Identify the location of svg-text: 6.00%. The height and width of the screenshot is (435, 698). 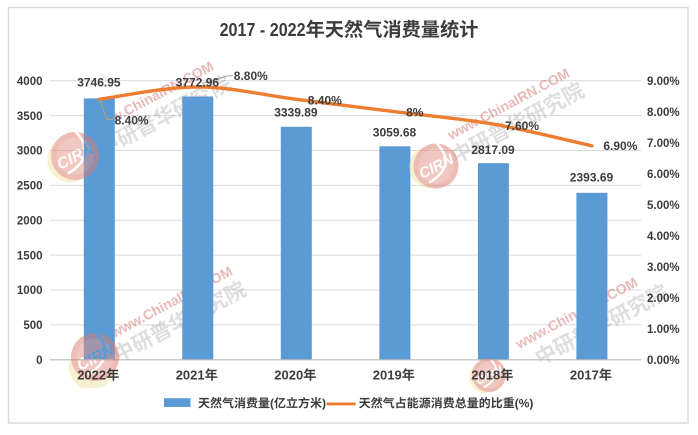
(663, 175).